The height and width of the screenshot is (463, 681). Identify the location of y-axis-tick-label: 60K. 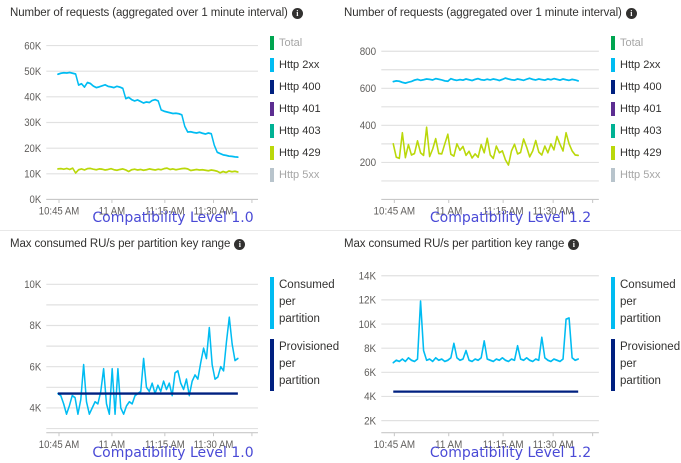
(32, 47).